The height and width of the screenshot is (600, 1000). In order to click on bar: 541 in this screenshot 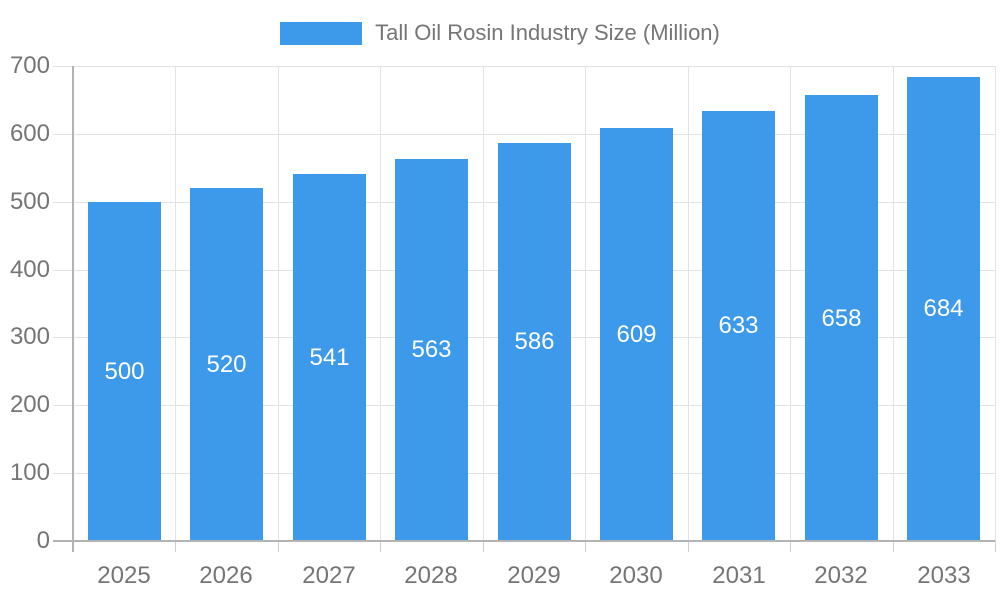, I will do `click(329, 357)`.